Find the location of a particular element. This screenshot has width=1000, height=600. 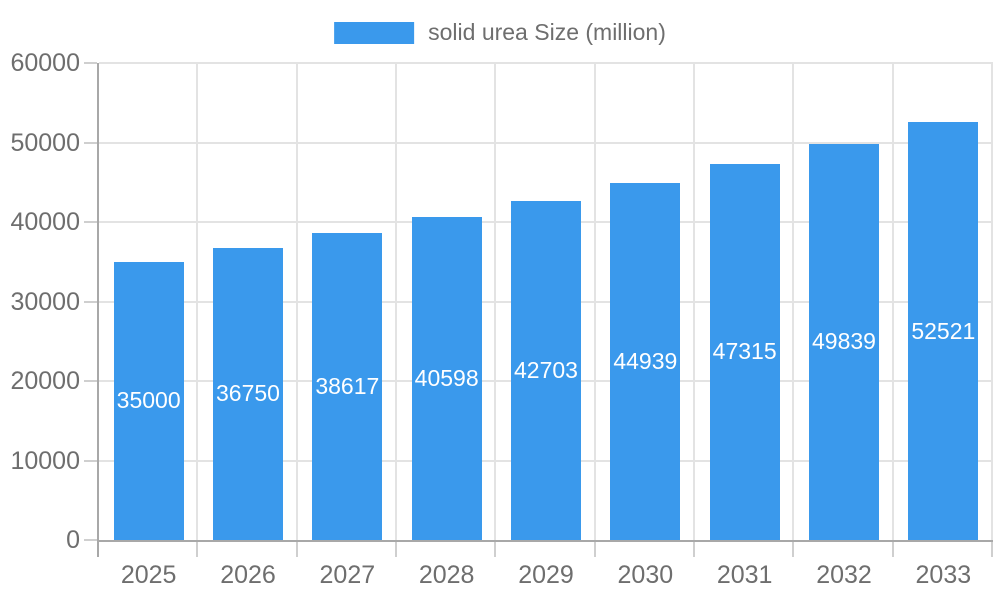

bar-value-label: 36750 is located at coordinates (248, 393).